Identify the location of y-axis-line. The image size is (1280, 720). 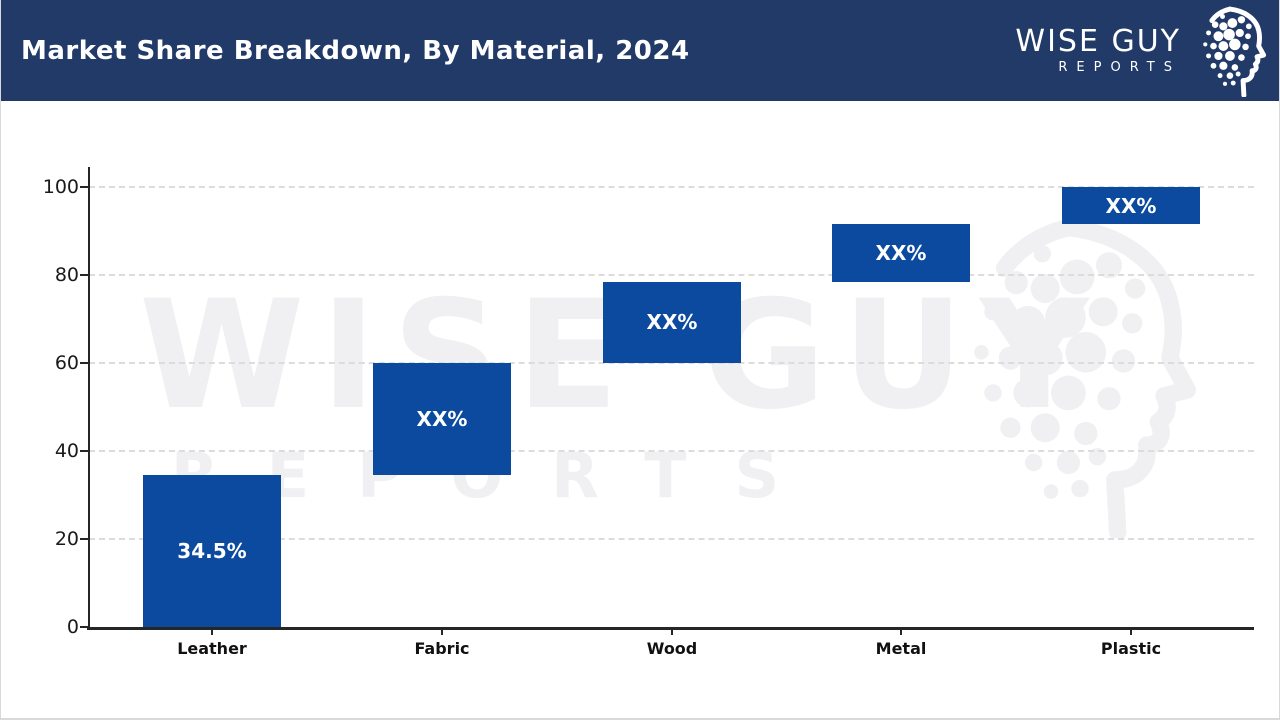
(88, 398).